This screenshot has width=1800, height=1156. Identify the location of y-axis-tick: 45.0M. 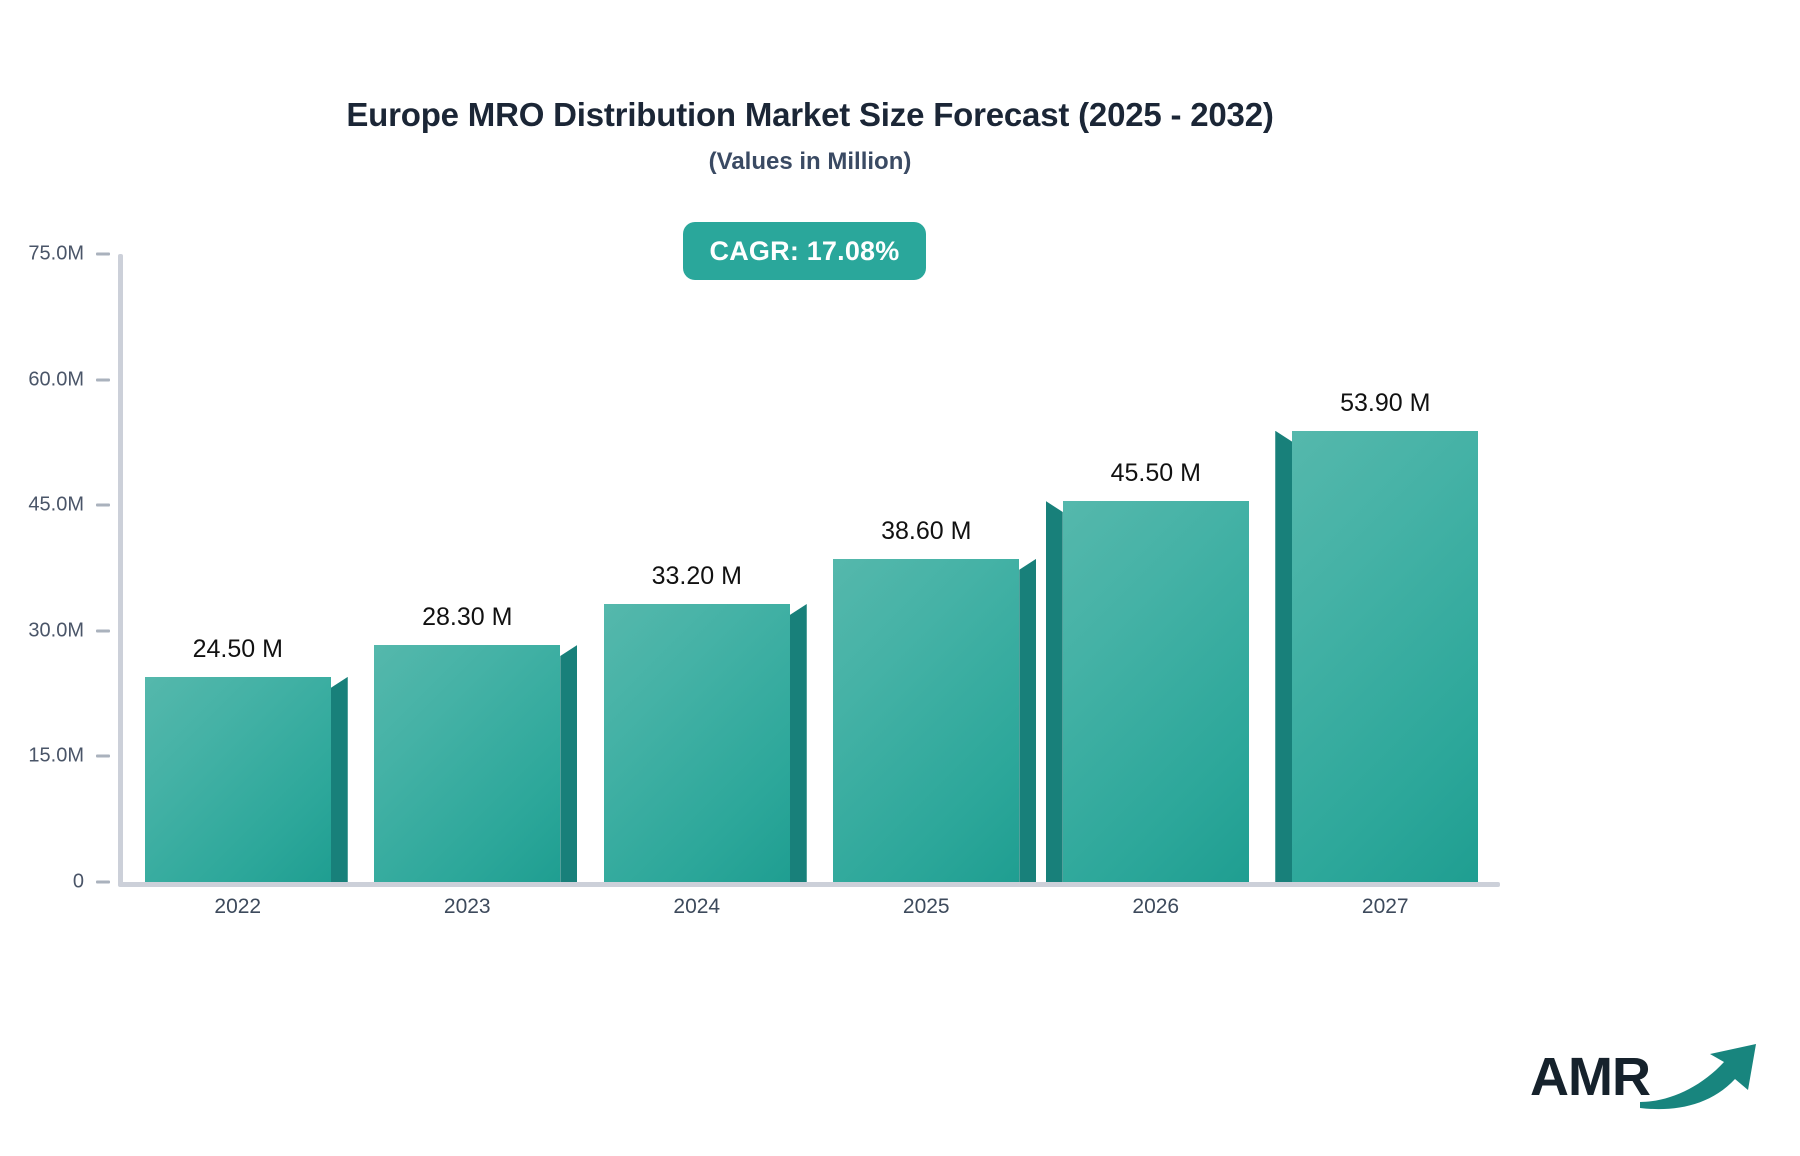
(73, 505).